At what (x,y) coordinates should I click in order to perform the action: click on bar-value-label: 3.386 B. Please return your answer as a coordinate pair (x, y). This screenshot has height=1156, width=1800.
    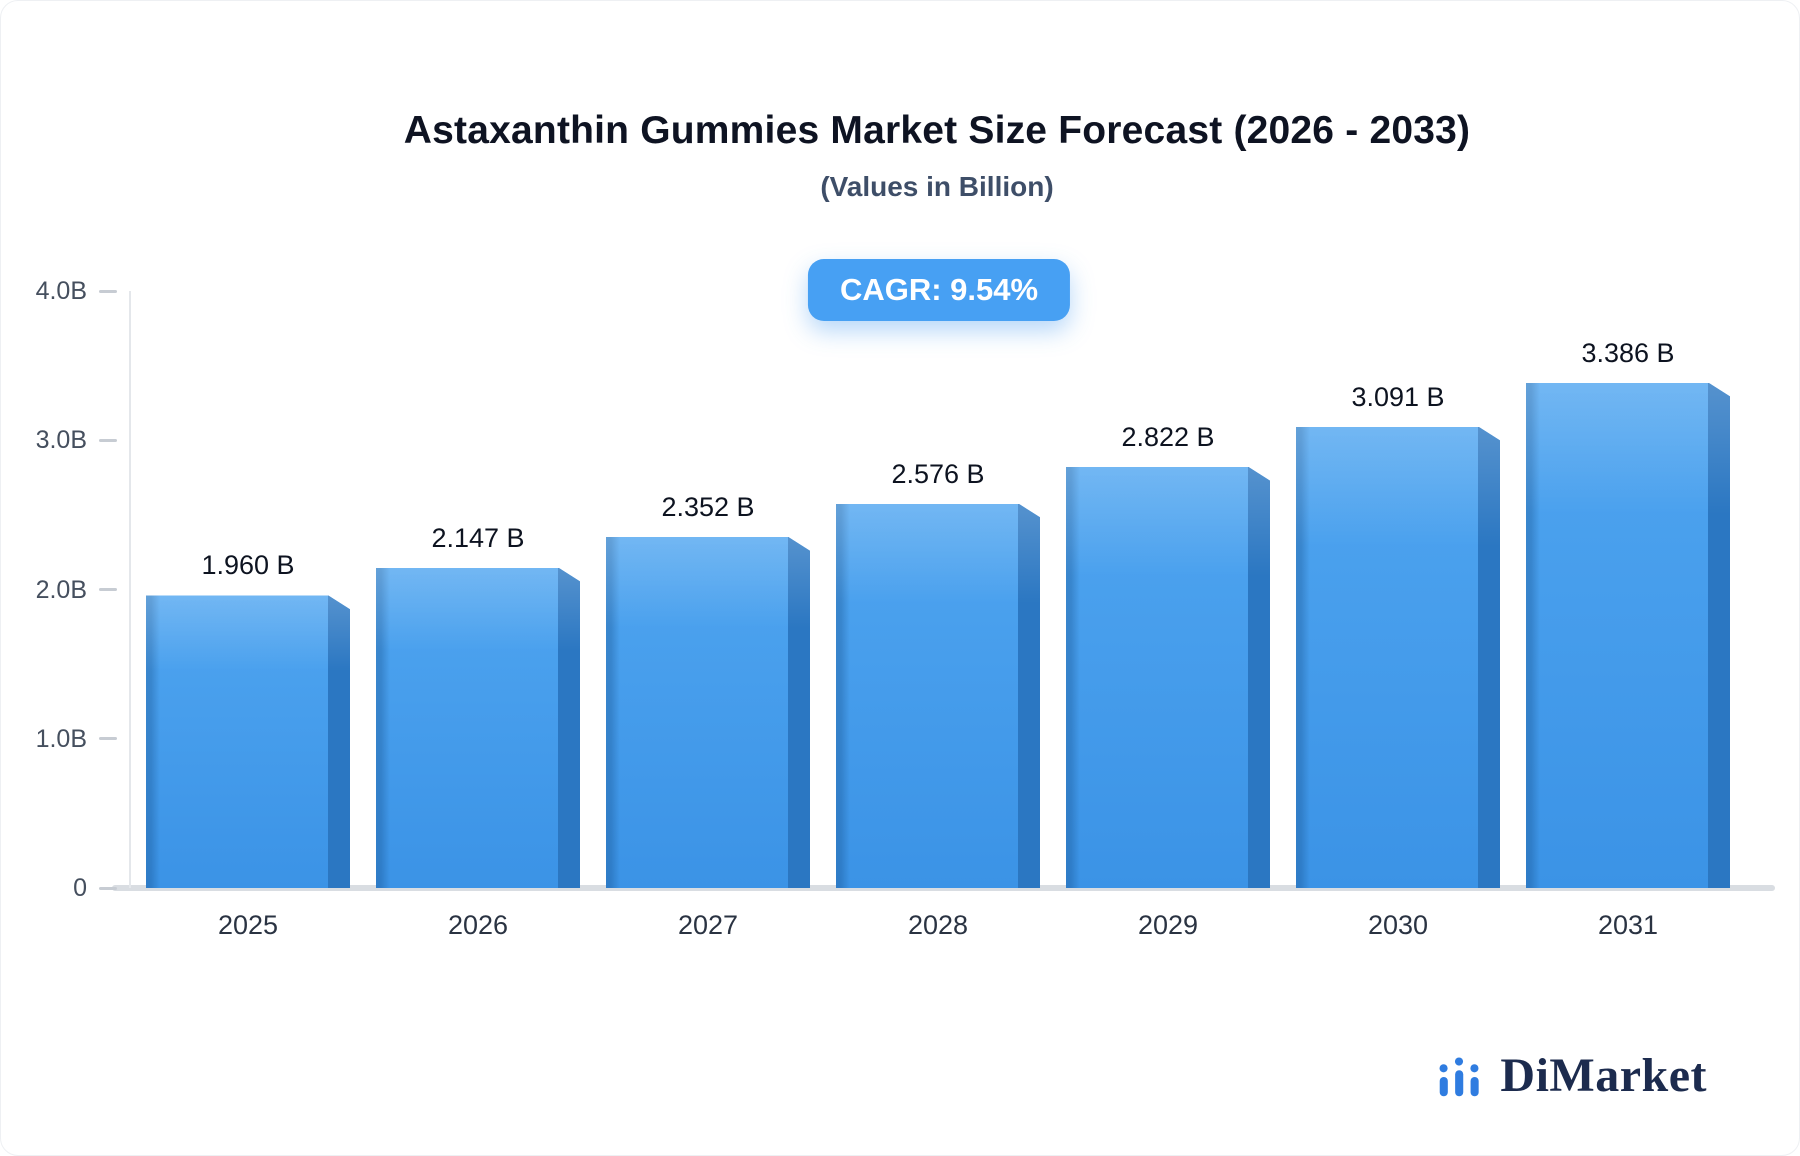
    Looking at the image, I should click on (1628, 352).